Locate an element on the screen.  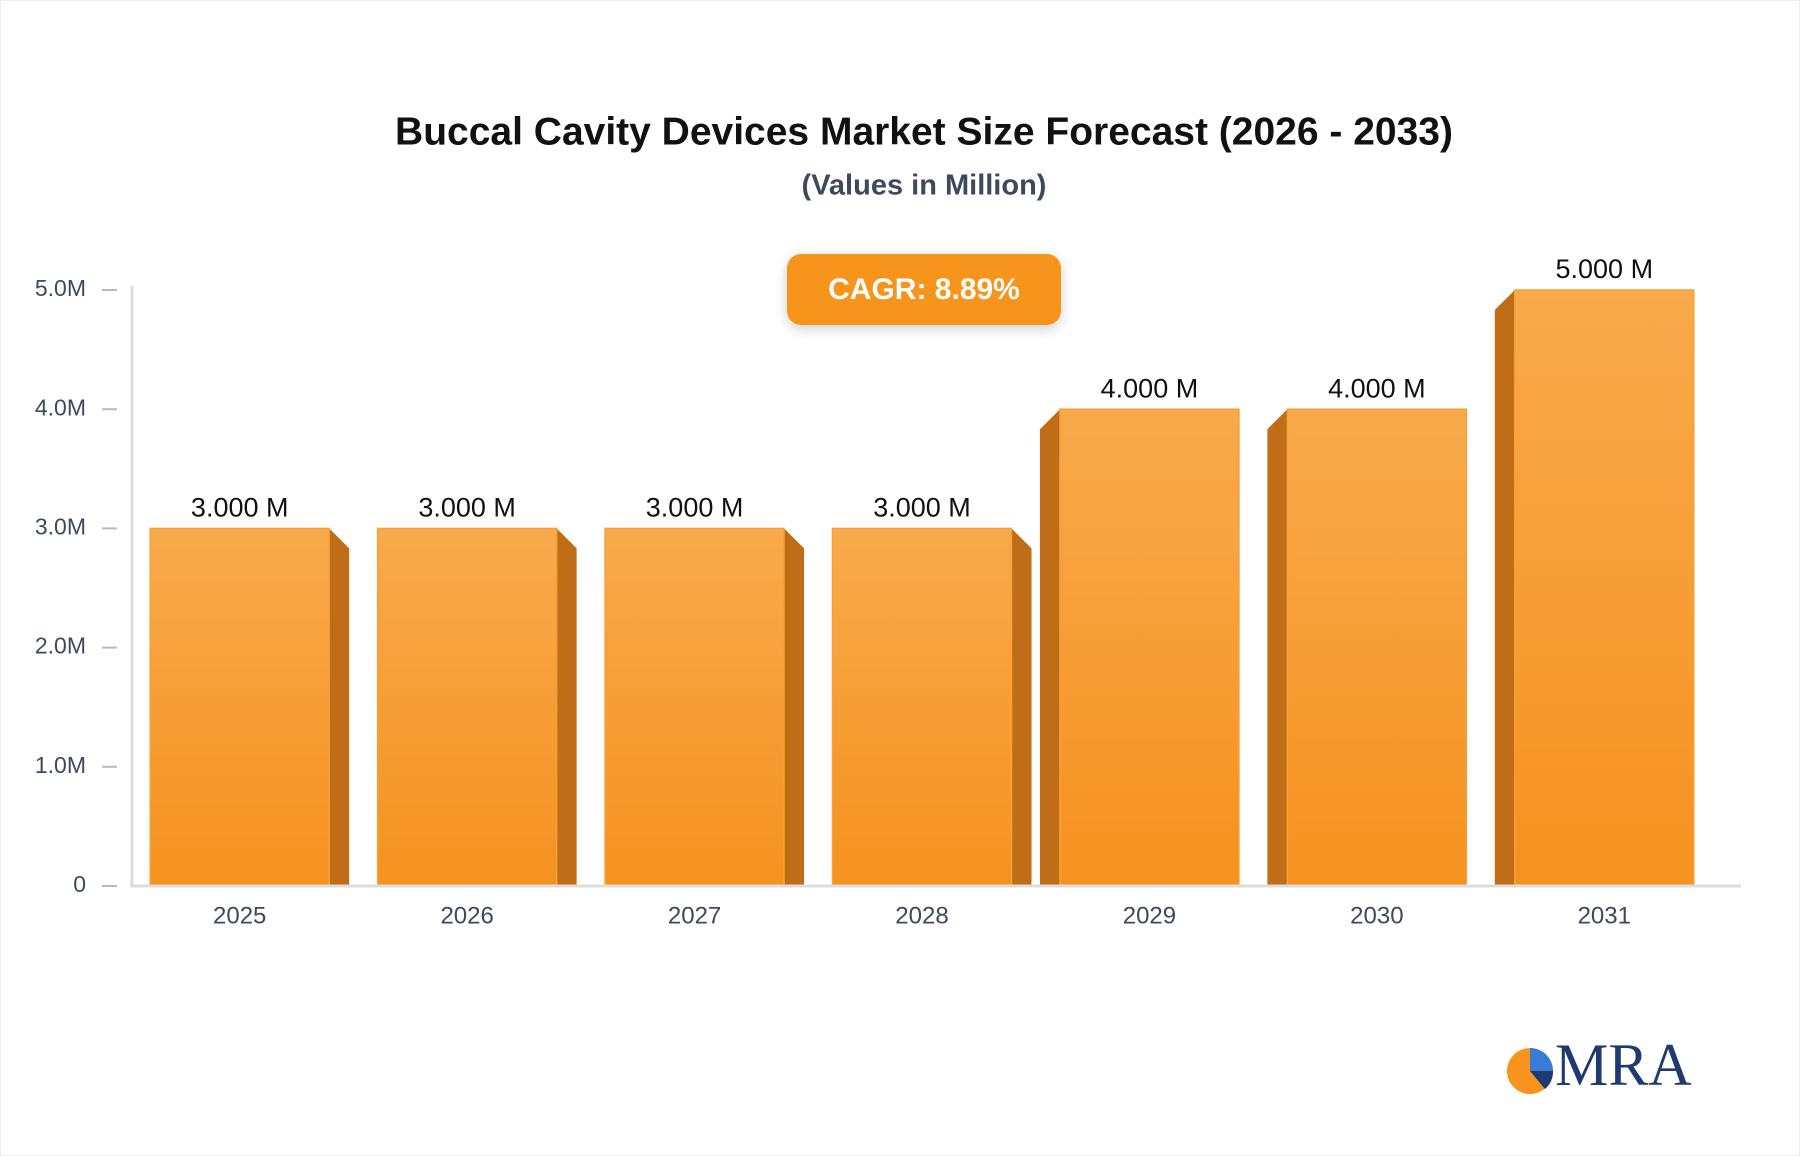
cagr-badge: CAGR: 8.89% is located at coordinates (924, 289).